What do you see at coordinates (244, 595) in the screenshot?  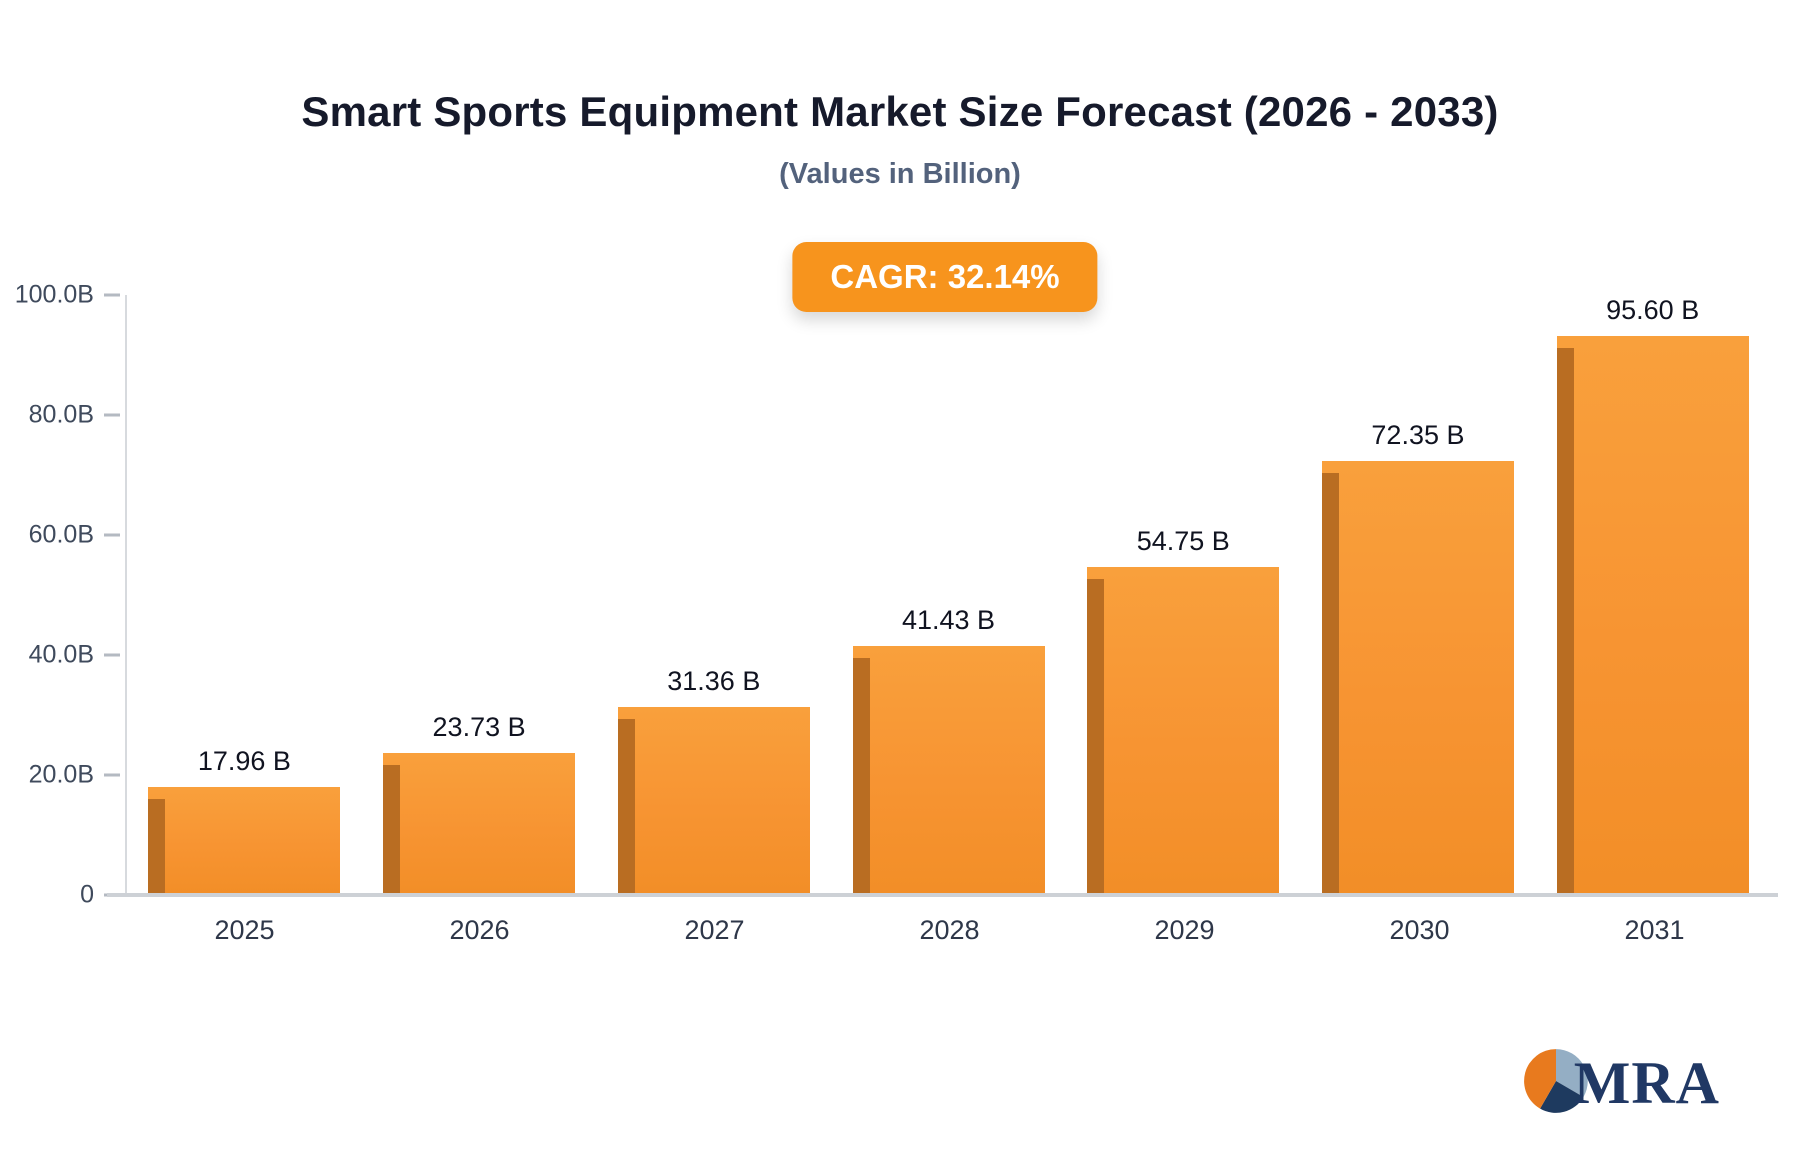 I see `bar-slot: 17.96 B` at bounding box center [244, 595].